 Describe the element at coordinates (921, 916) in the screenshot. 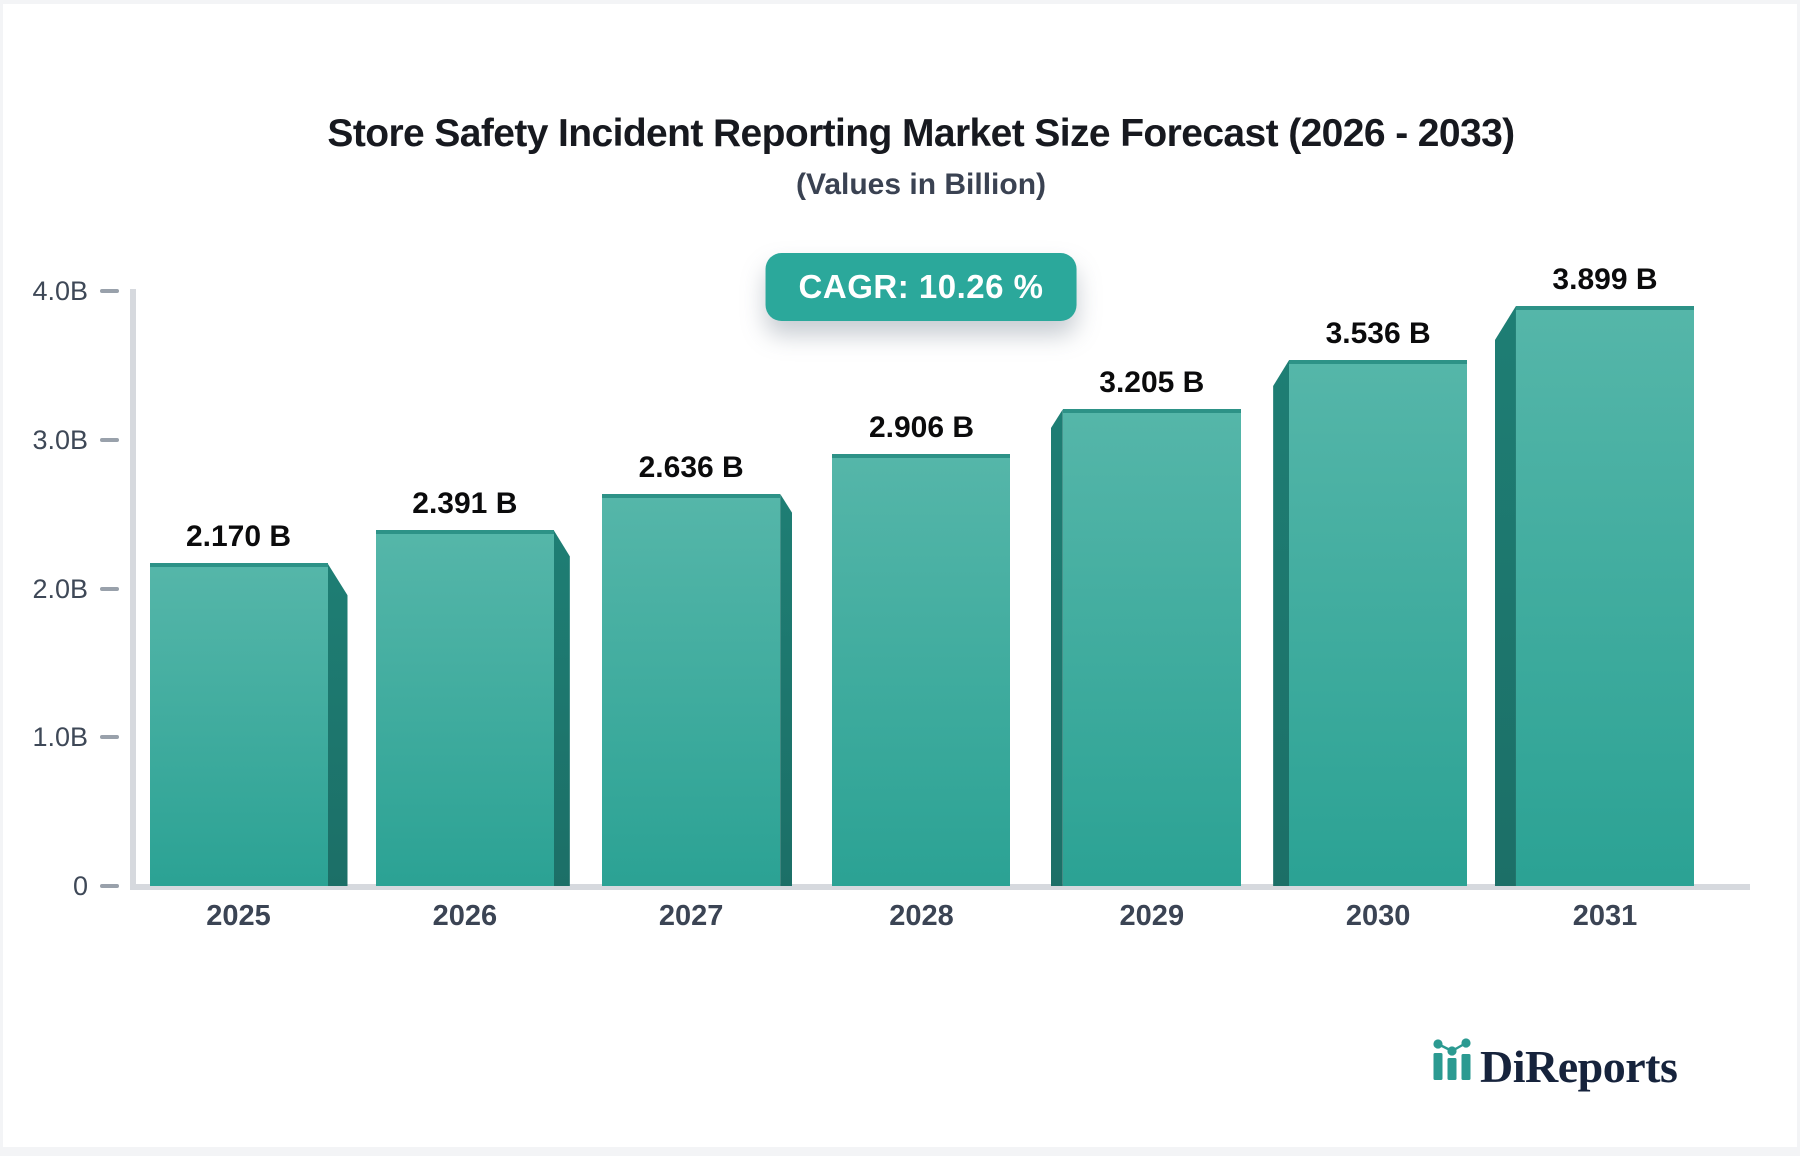

I see `x-axis-label: 2028` at that location.